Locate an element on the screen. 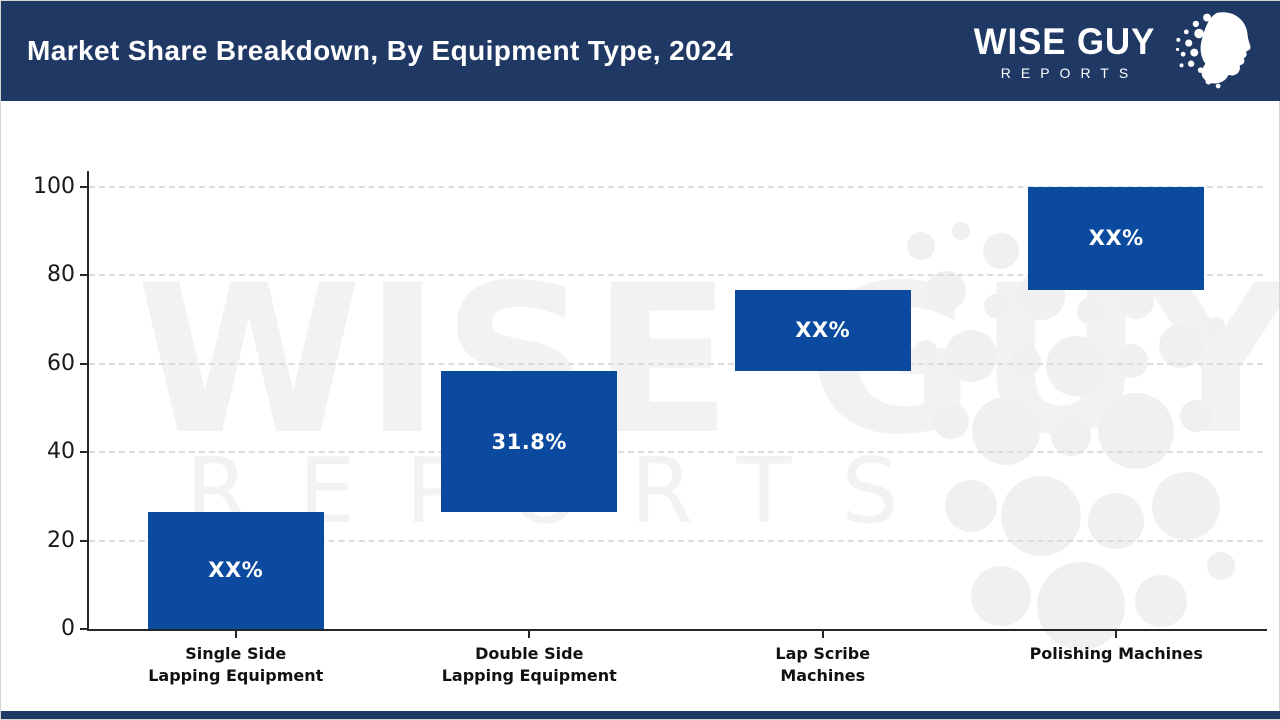 The width and height of the screenshot is (1280, 720). y-tick-label-60: 60 is located at coordinates (61, 363).